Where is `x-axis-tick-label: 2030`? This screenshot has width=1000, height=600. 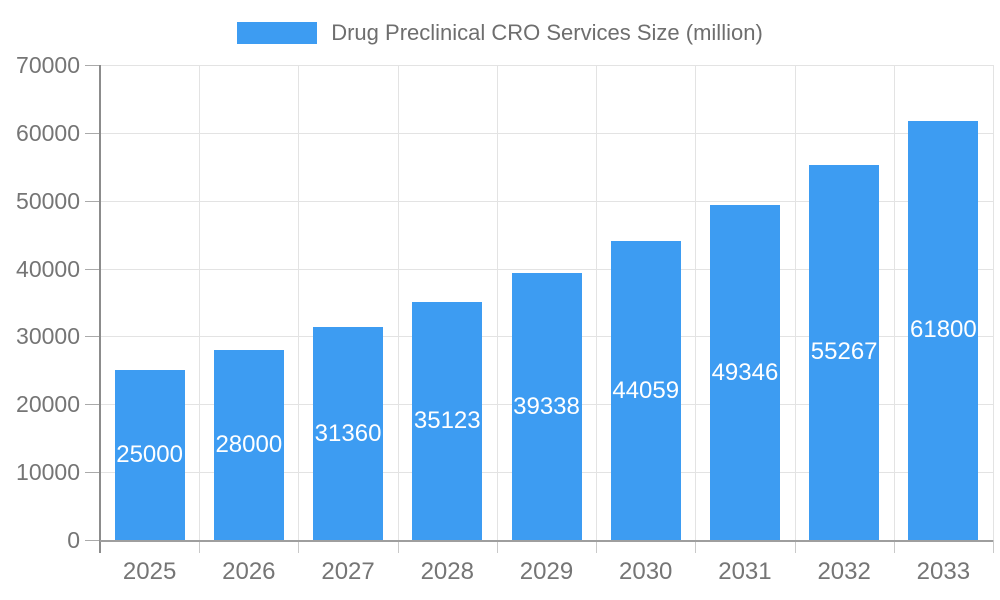
x-axis-tick-label: 2030 is located at coordinates (646, 571).